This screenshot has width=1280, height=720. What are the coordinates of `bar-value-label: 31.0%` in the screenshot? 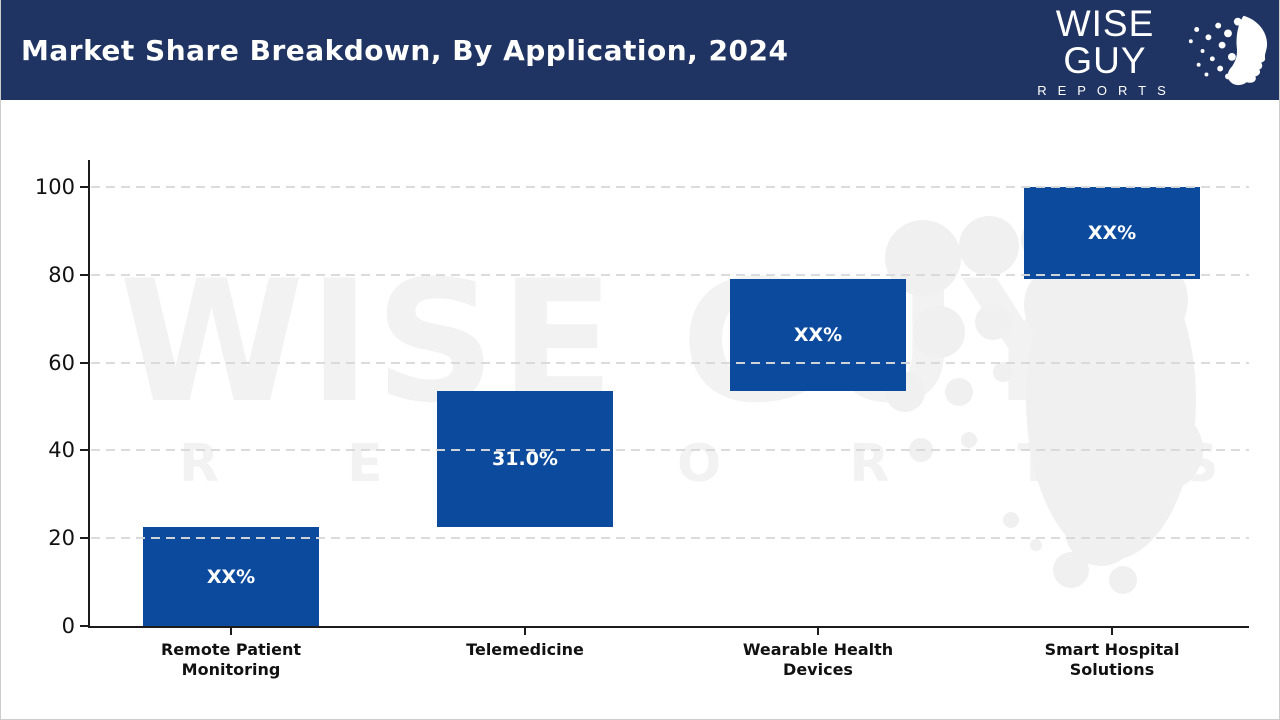 It's located at (525, 459).